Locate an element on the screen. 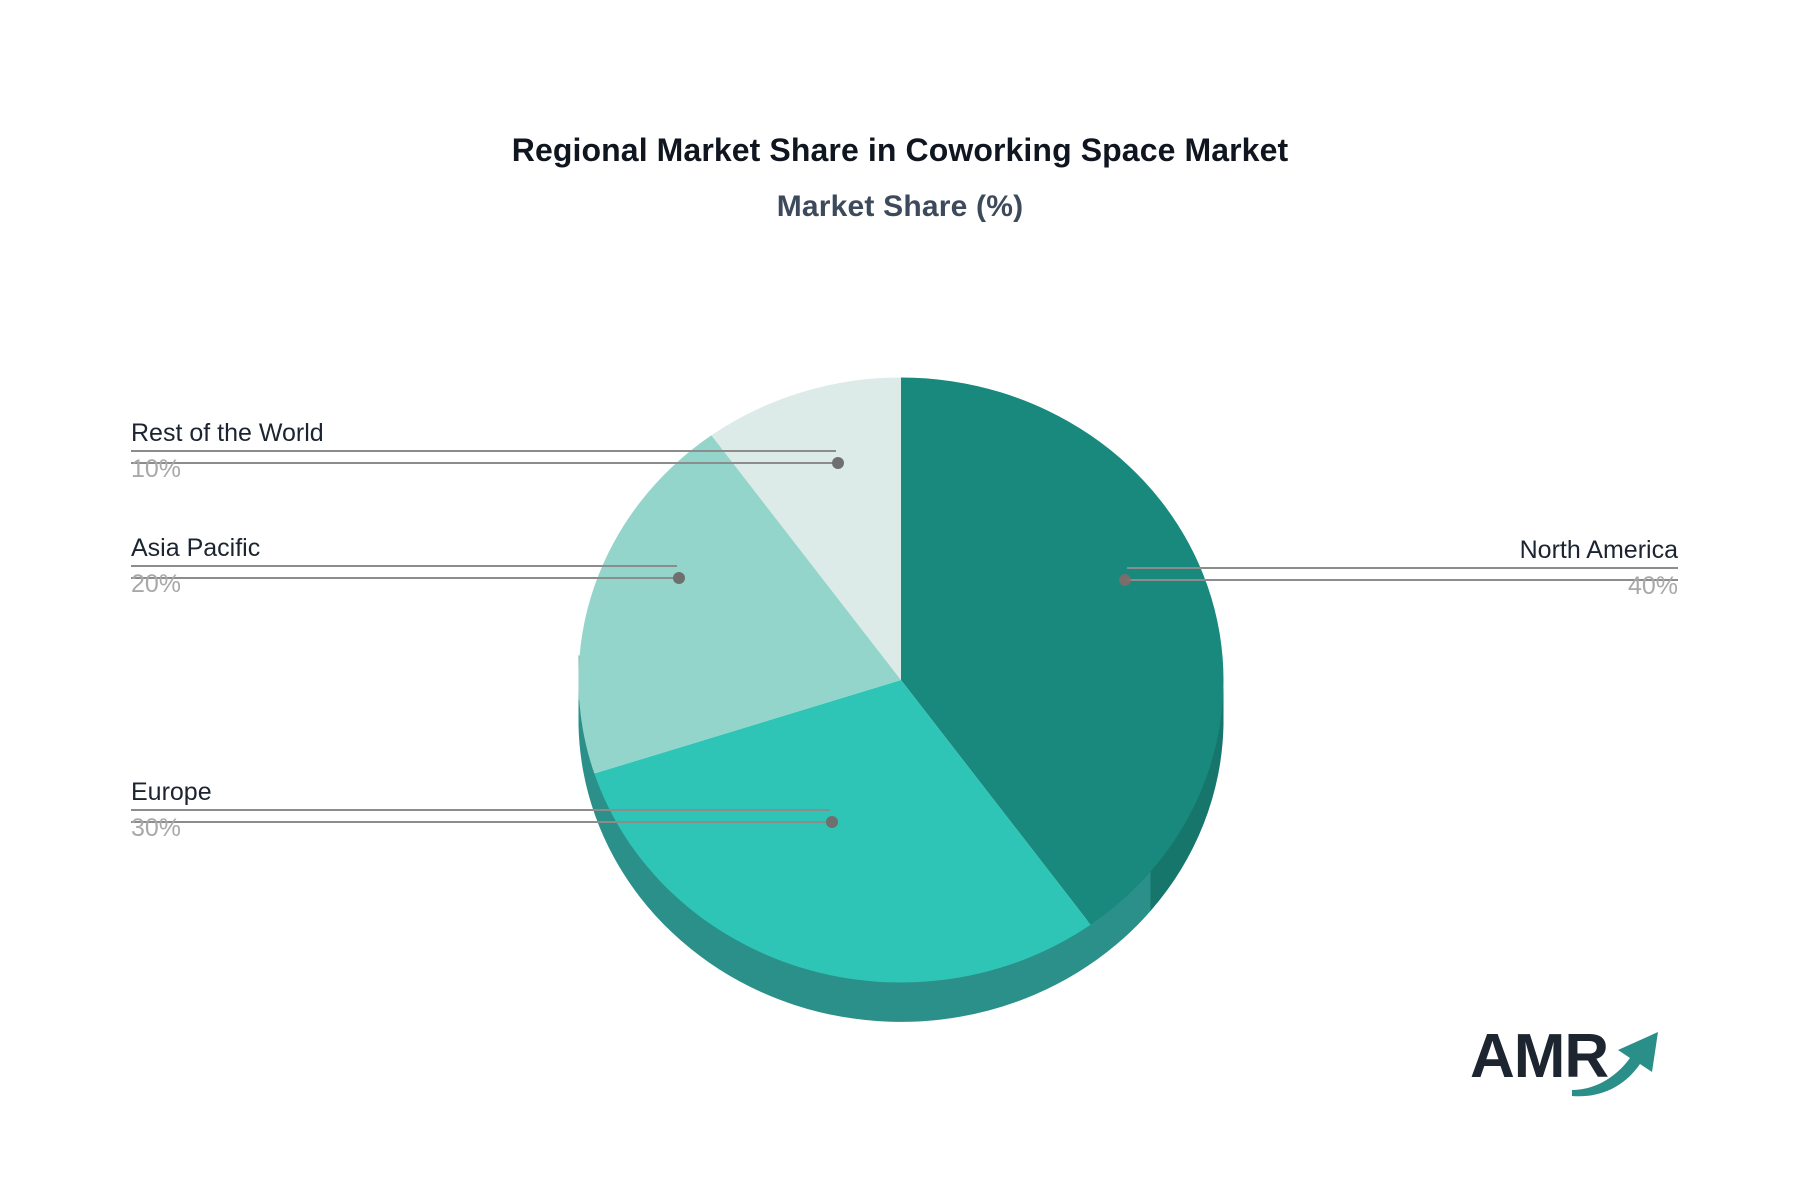 The image size is (1800, 1196). callout-rule-north-america is located at coordinates (1402, 568).